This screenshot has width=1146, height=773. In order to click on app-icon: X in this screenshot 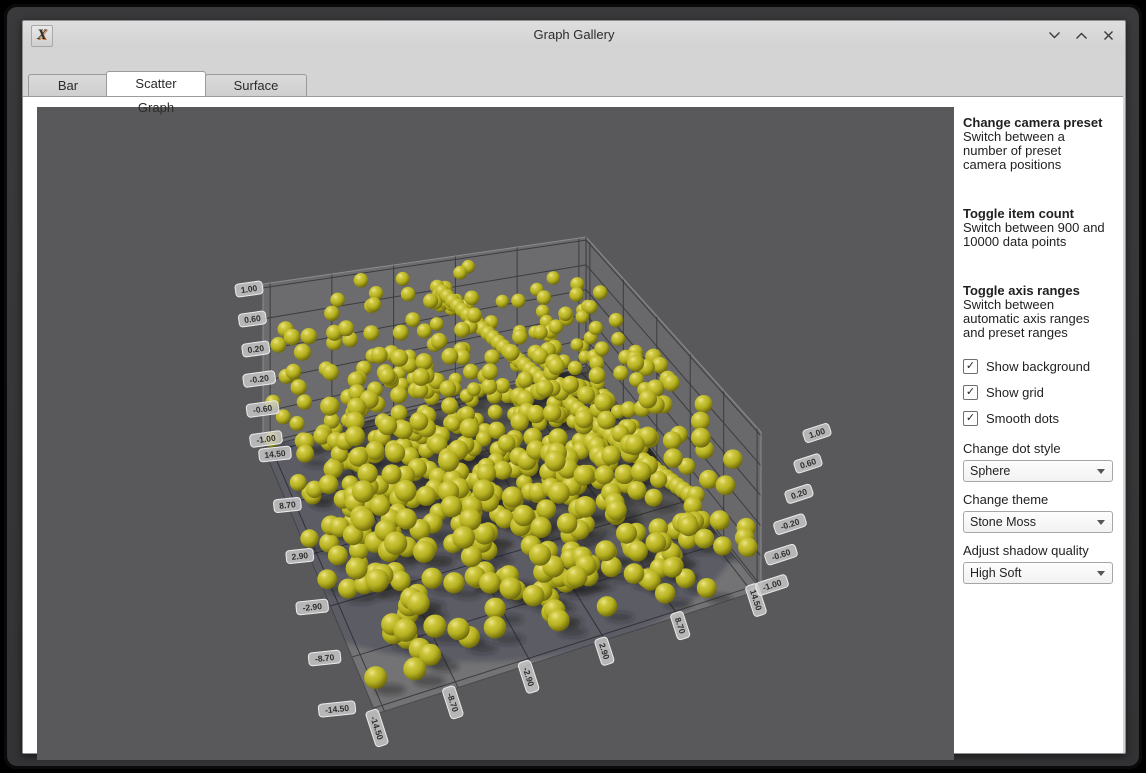, I will do `click(42, 36)`.